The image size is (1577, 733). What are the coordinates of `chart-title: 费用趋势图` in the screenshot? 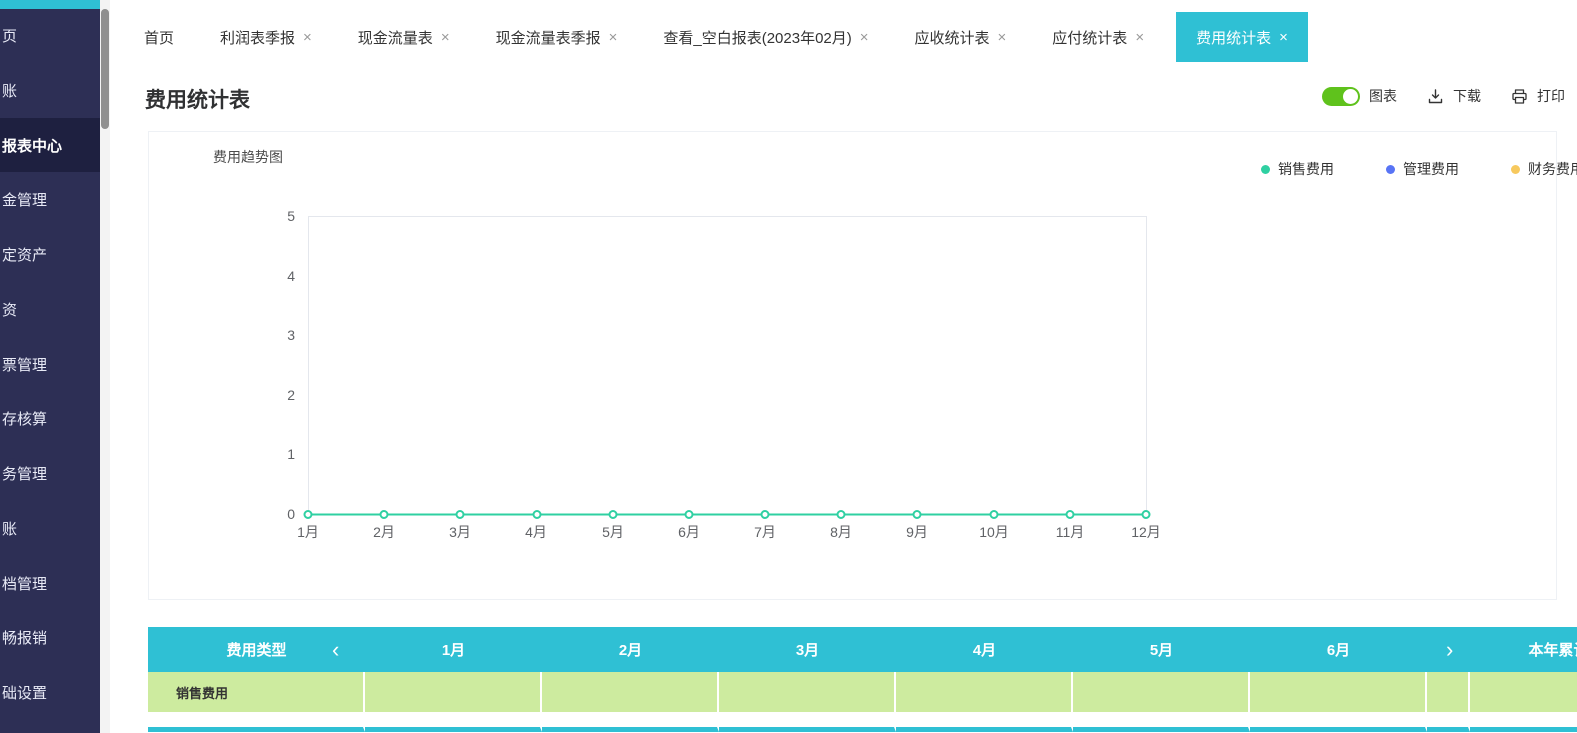 It's located at (248, 157).